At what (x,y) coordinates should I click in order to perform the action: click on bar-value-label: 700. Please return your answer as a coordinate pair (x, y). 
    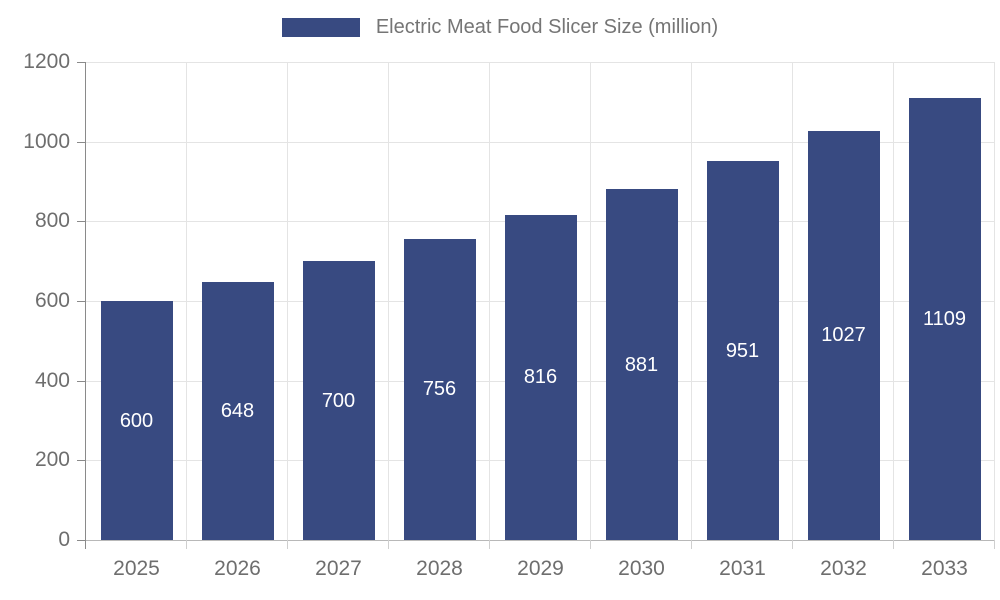
    Looking at the image, I should click on (338, 400).